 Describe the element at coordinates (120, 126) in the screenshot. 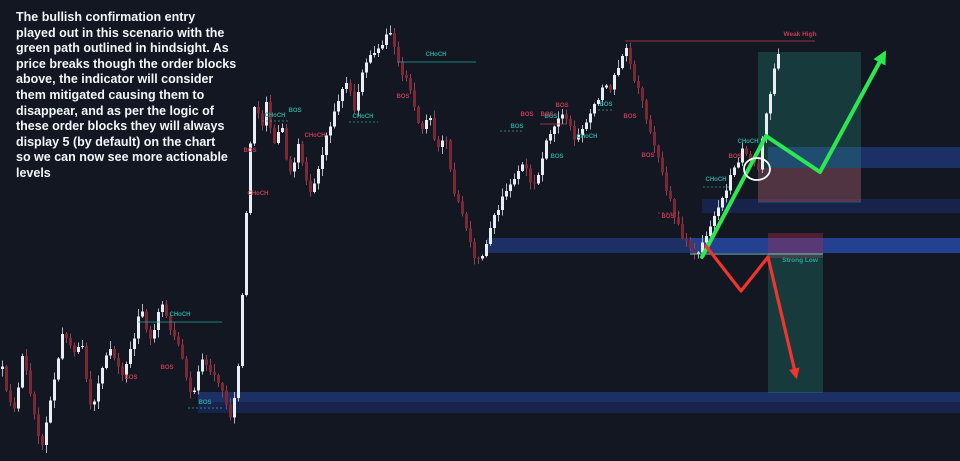

I see `annotation-line: these order blocks they will always` at that location.